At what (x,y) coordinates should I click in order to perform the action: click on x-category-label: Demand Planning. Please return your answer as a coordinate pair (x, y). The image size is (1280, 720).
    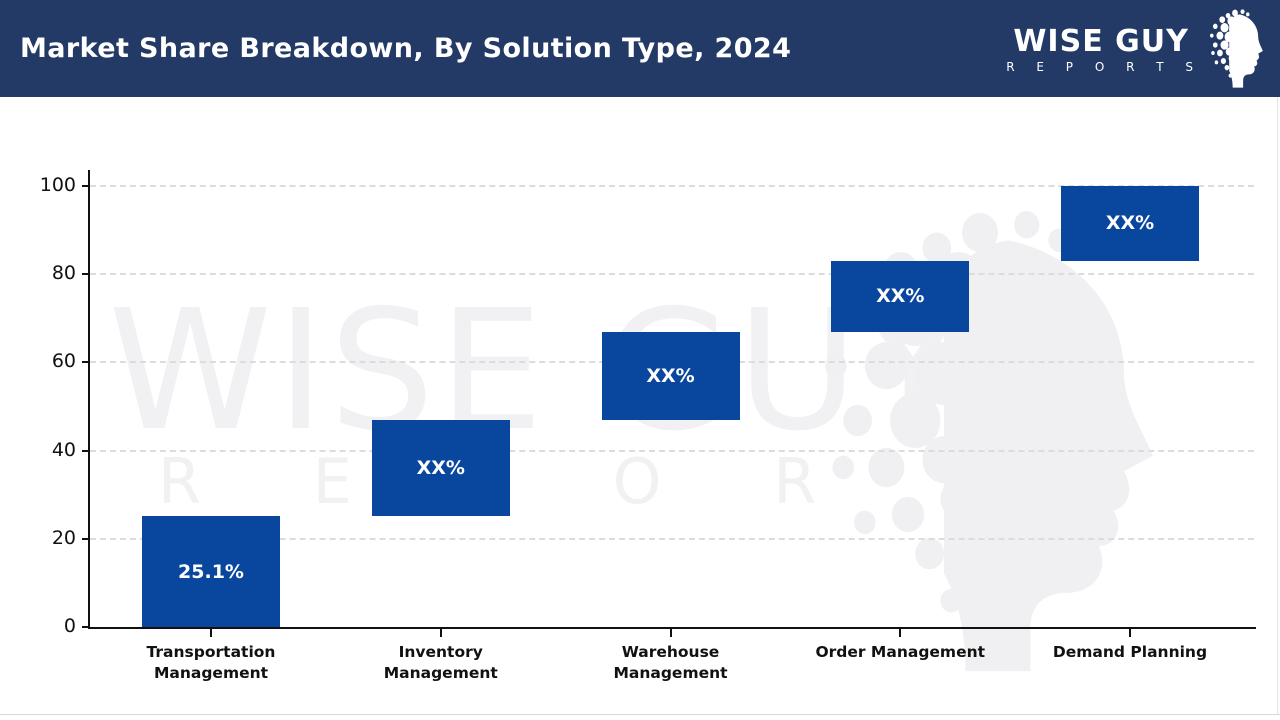
    Looking at the image, I should click on (1130, 652).